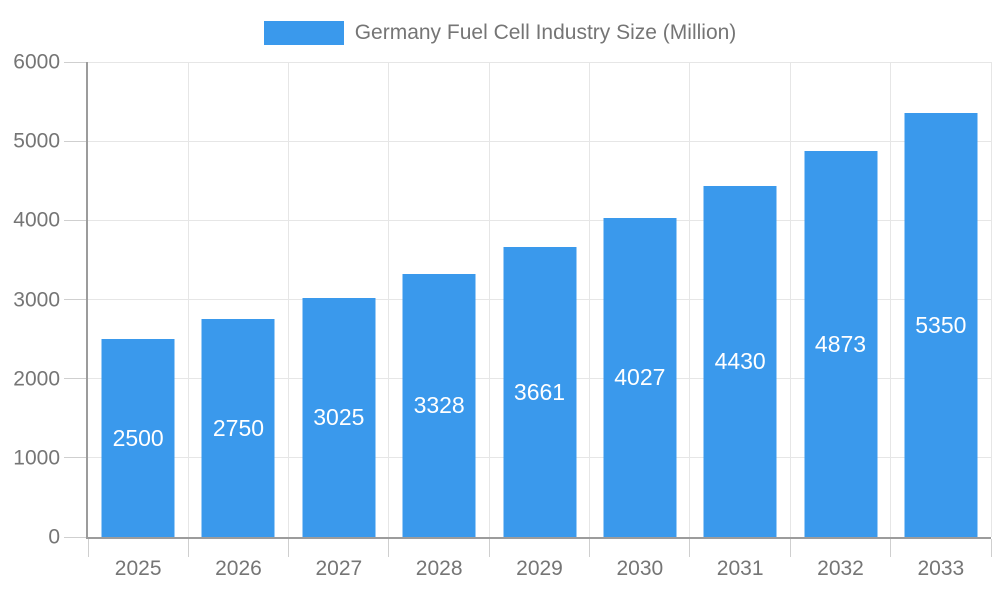 The height and width of the screenshot is (600, 1000). I want to click on bar-value-label: 2750, so click(238, 427).